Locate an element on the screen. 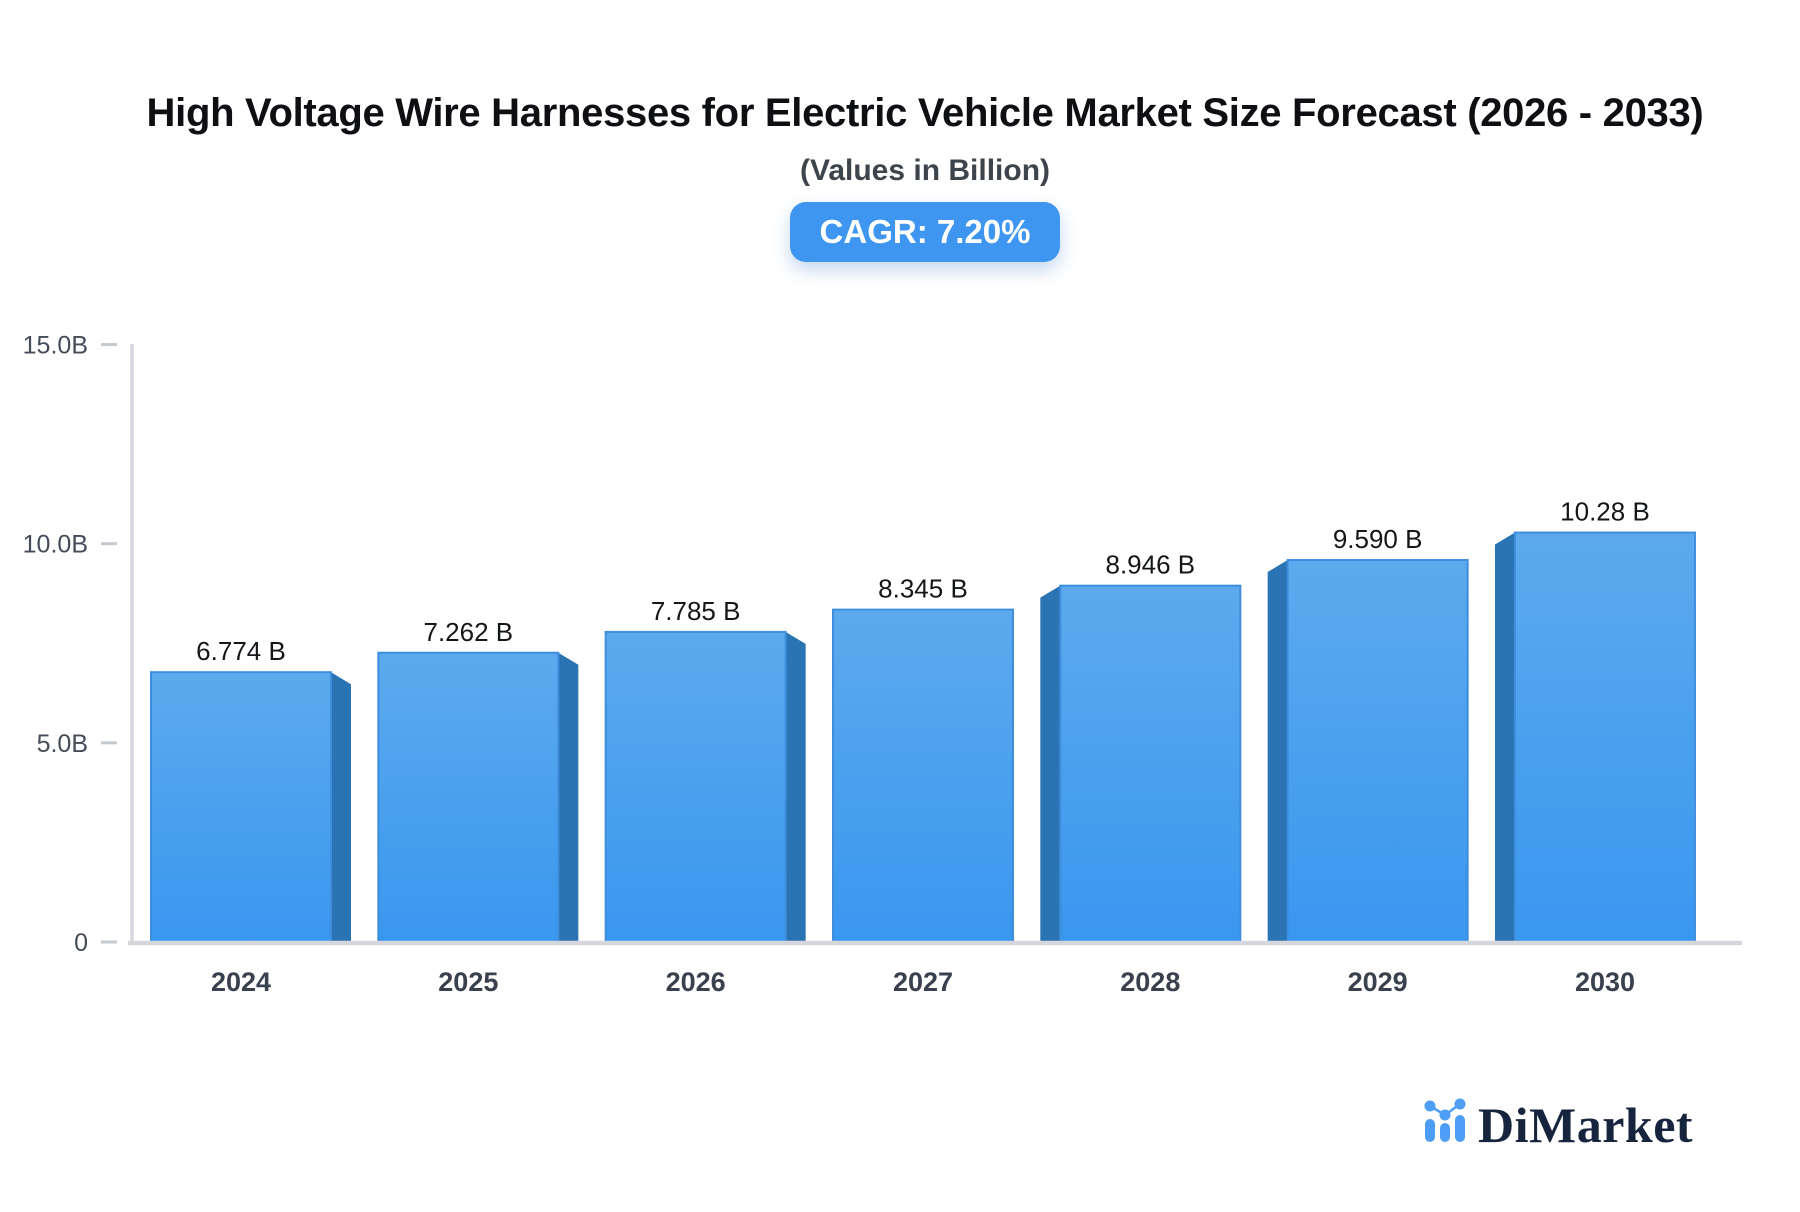 The image size is (1800, 1212). logo-dot-middle is located at coordinates (1445, 1115).